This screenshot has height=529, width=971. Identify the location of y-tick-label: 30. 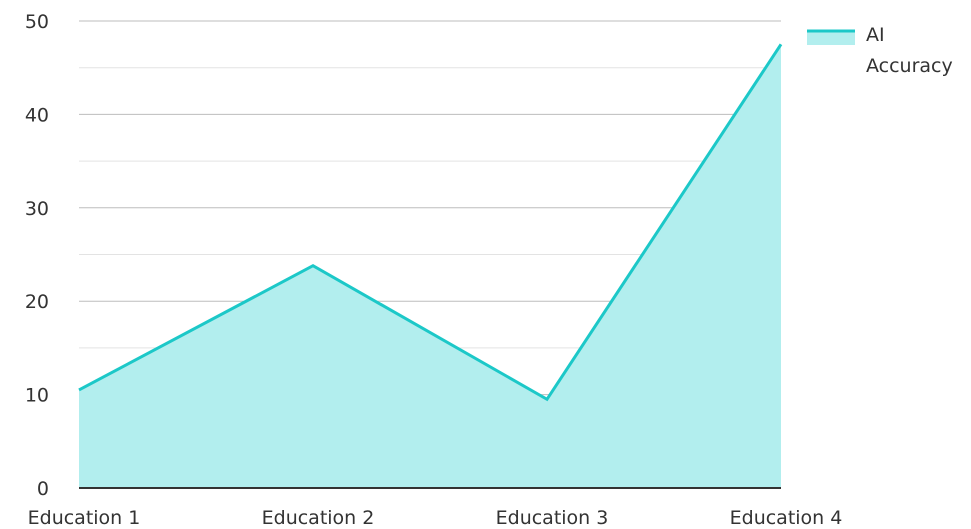
(37, 209).